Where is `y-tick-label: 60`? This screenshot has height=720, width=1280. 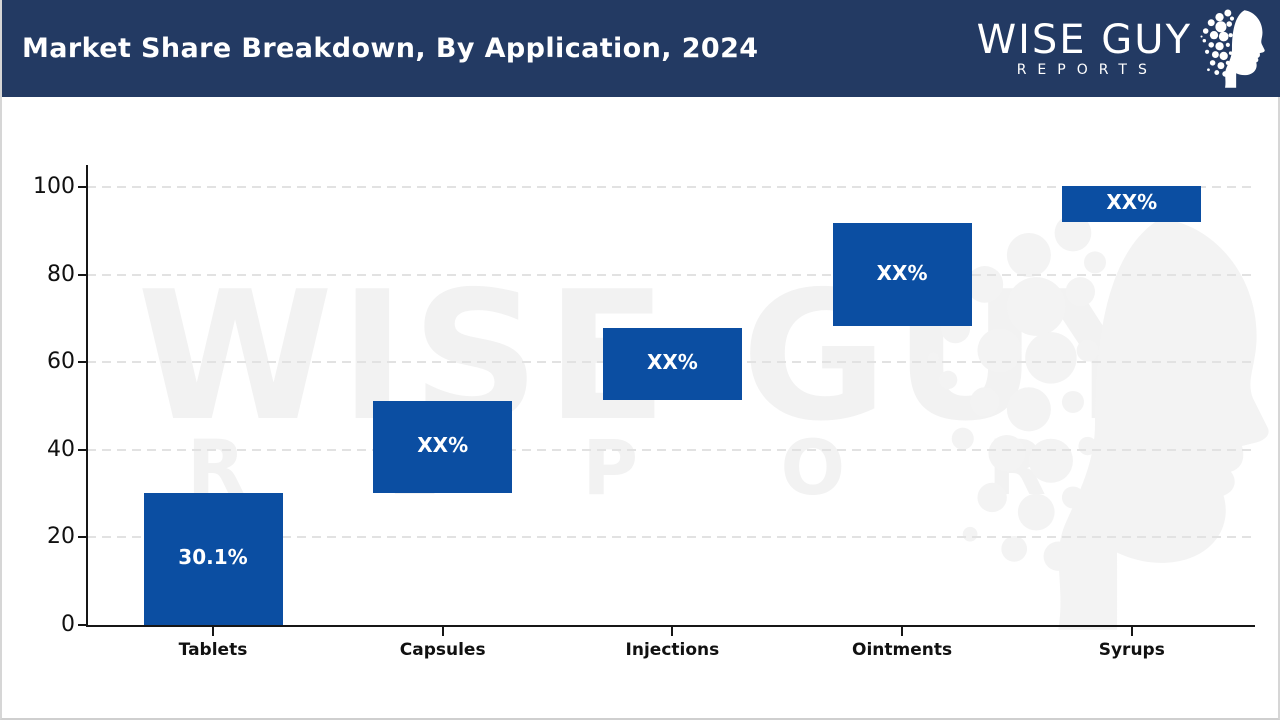 y-tick-label: 60 is located at coordinates (61, 362).